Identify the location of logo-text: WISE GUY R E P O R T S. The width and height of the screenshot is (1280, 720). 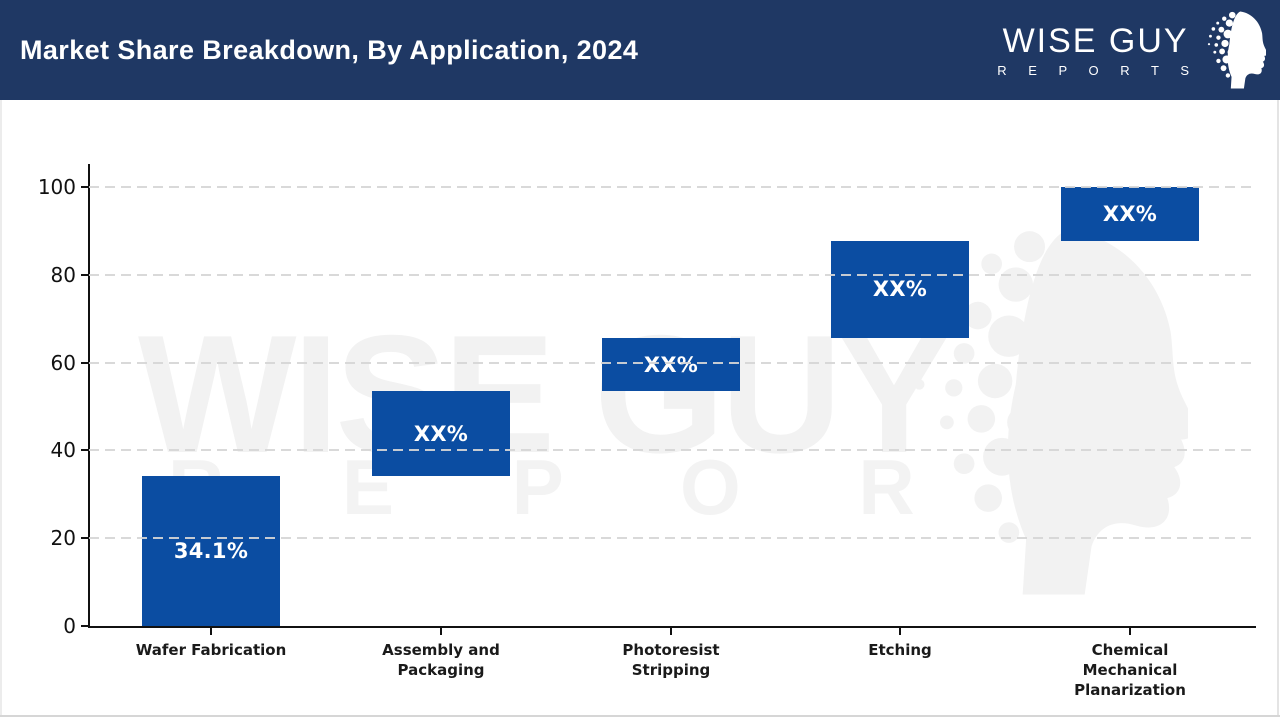
(1095, 50).